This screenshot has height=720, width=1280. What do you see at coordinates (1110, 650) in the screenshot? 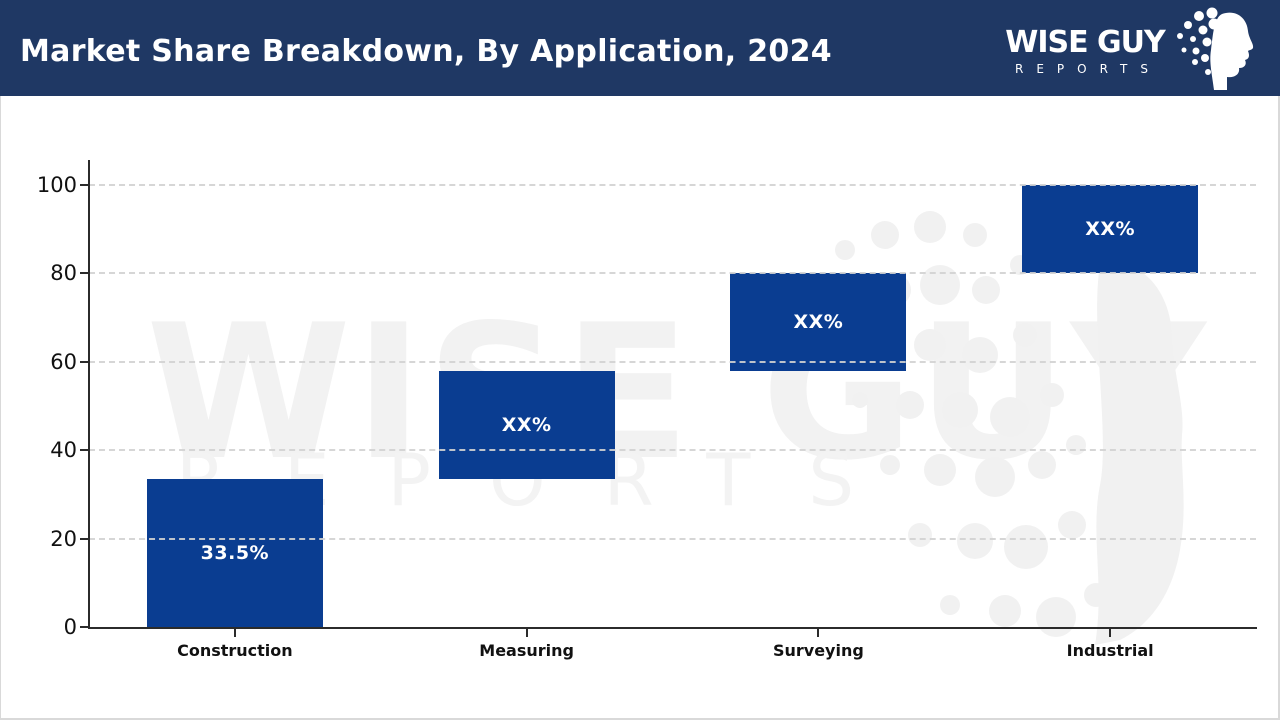
I see `x-axis-category-label: Industrial` at bounding box center [1110, 650].